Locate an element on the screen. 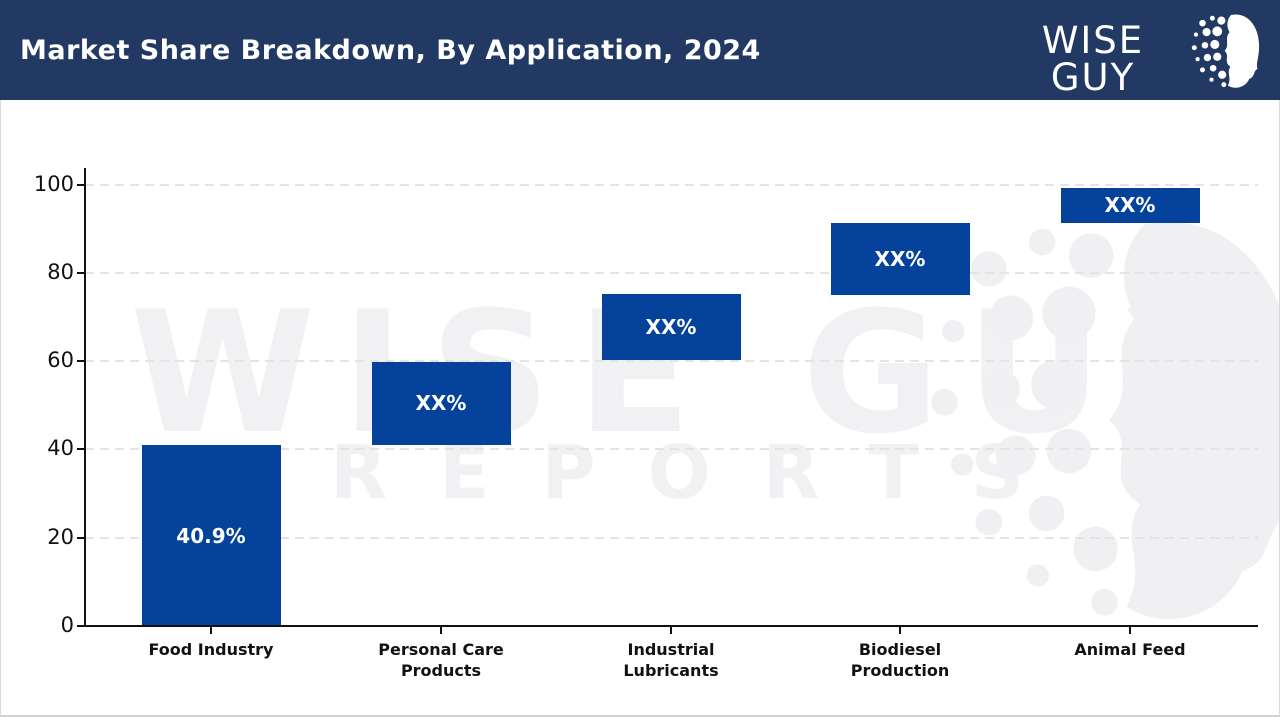 The image size is (1280, 720). bar-animal-feed: XX% is located at coordinates (1130, 205).